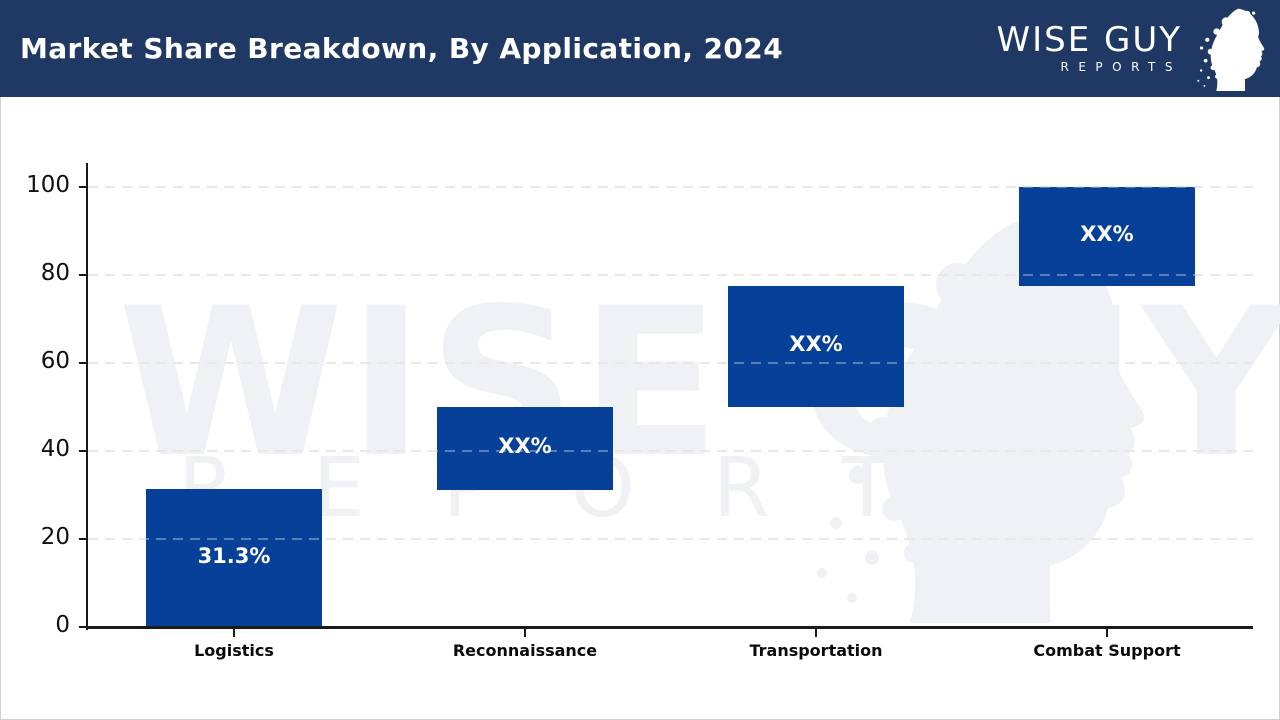  What do you see at coordinates (234, 650) in the screenshot?
I see `x-category-label: Logistics` at bounding box center [234, 650].